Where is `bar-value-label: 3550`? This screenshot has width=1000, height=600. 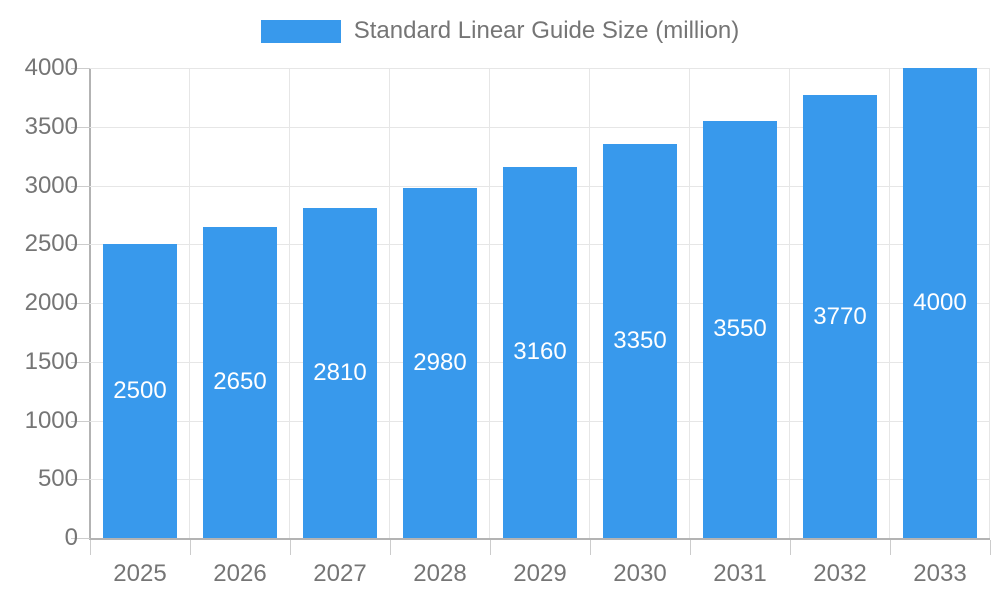
bar-value-label: 3550 is located at coordinates (740, 329).